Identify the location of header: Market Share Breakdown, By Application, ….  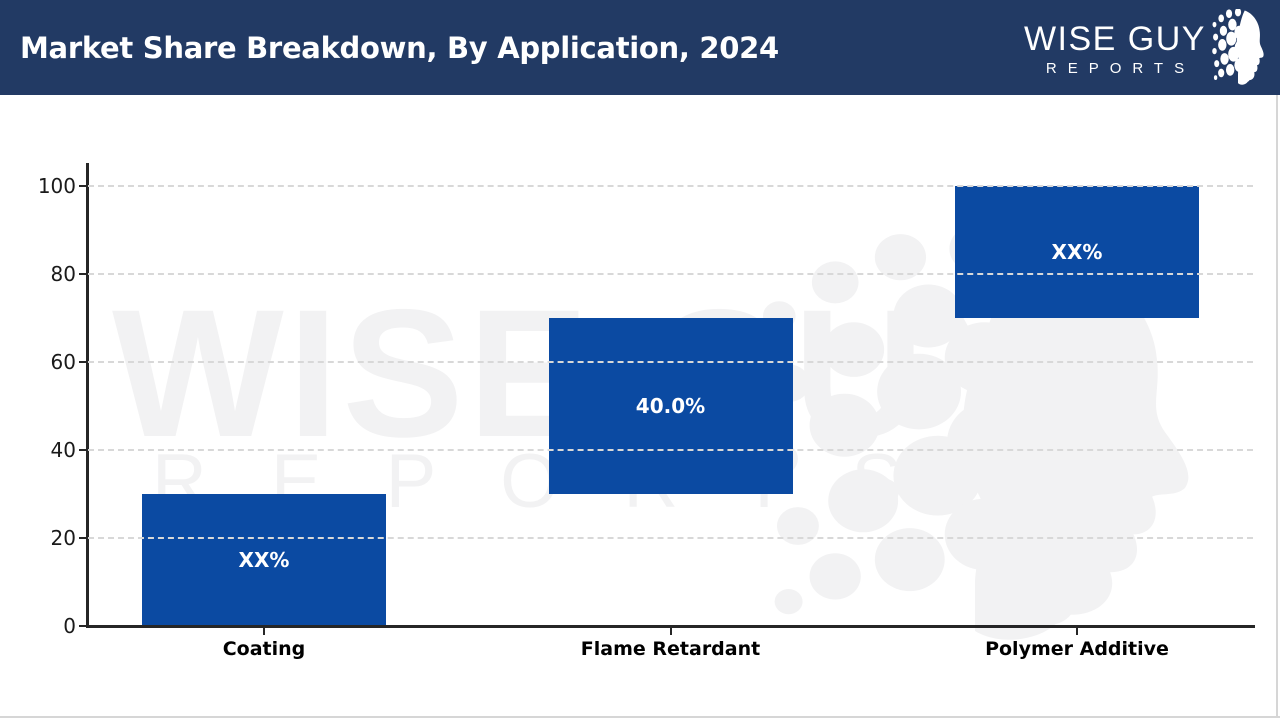
(640, 47).